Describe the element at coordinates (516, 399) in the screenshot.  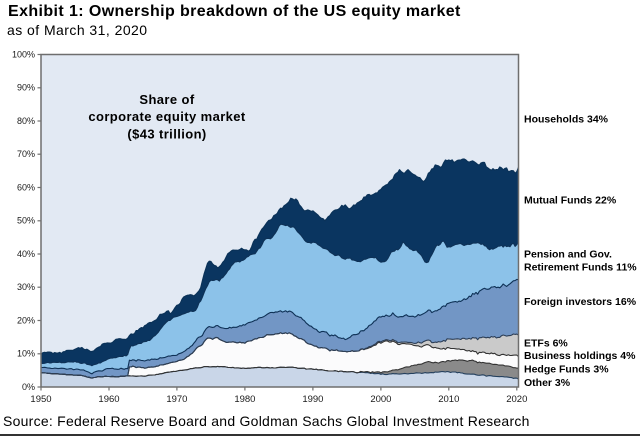
I see `svg-text: 2020` at that location.